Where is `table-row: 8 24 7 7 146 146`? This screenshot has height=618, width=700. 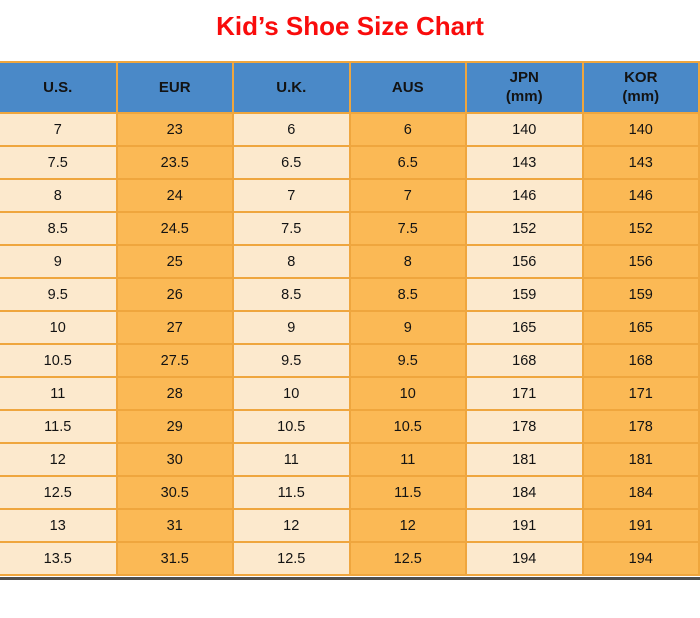 table-row: 8 24 7 7 146 146 is located at coordinates (350, 195).